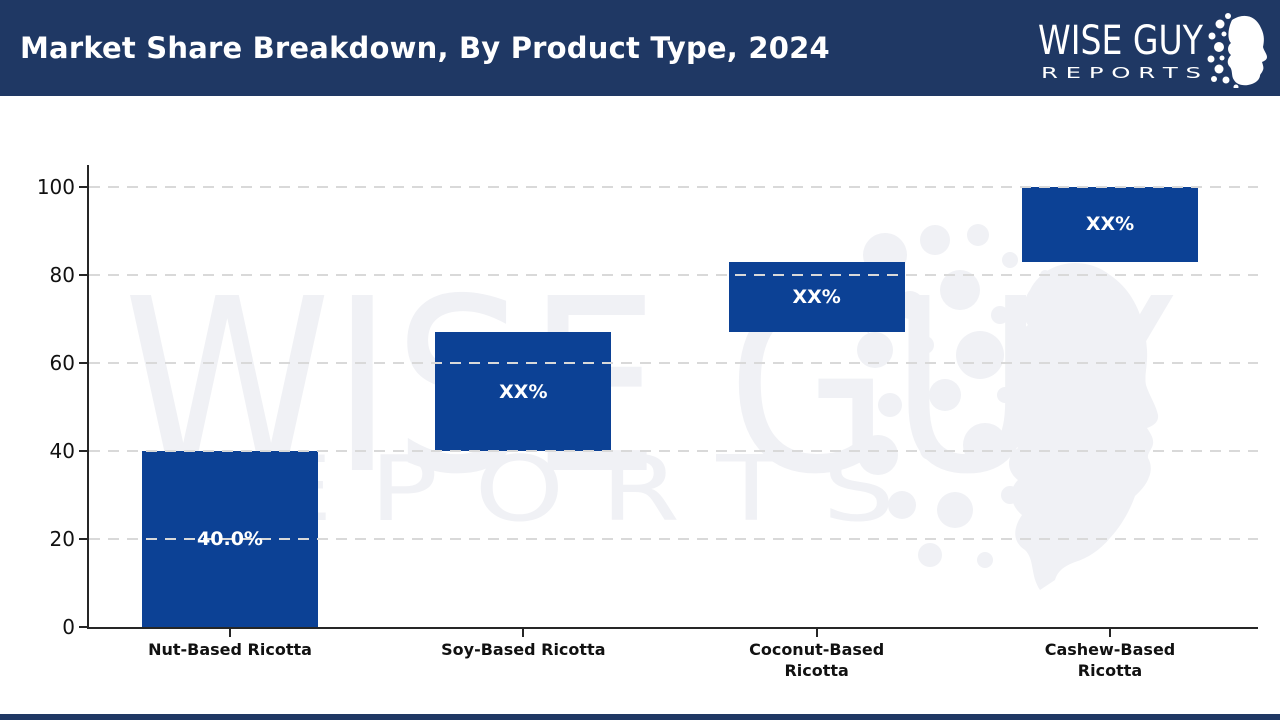  What do you see at coordinates (672, 628) in the screenshot?
I see `x-axis-spine` at bounding box center [672, 628].